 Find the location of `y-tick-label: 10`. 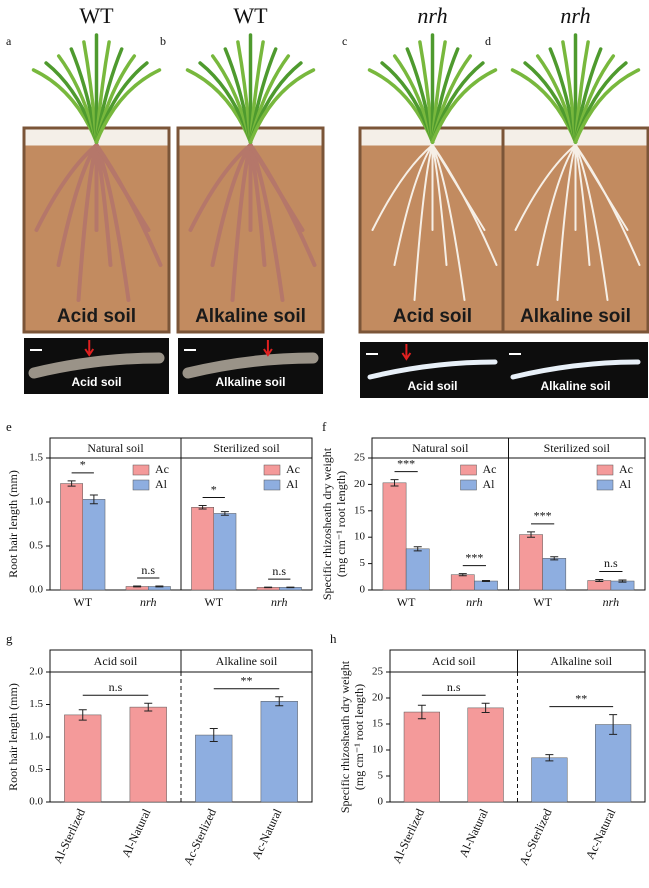

y-tick-label: 10 is located at coordinates (378, 750).